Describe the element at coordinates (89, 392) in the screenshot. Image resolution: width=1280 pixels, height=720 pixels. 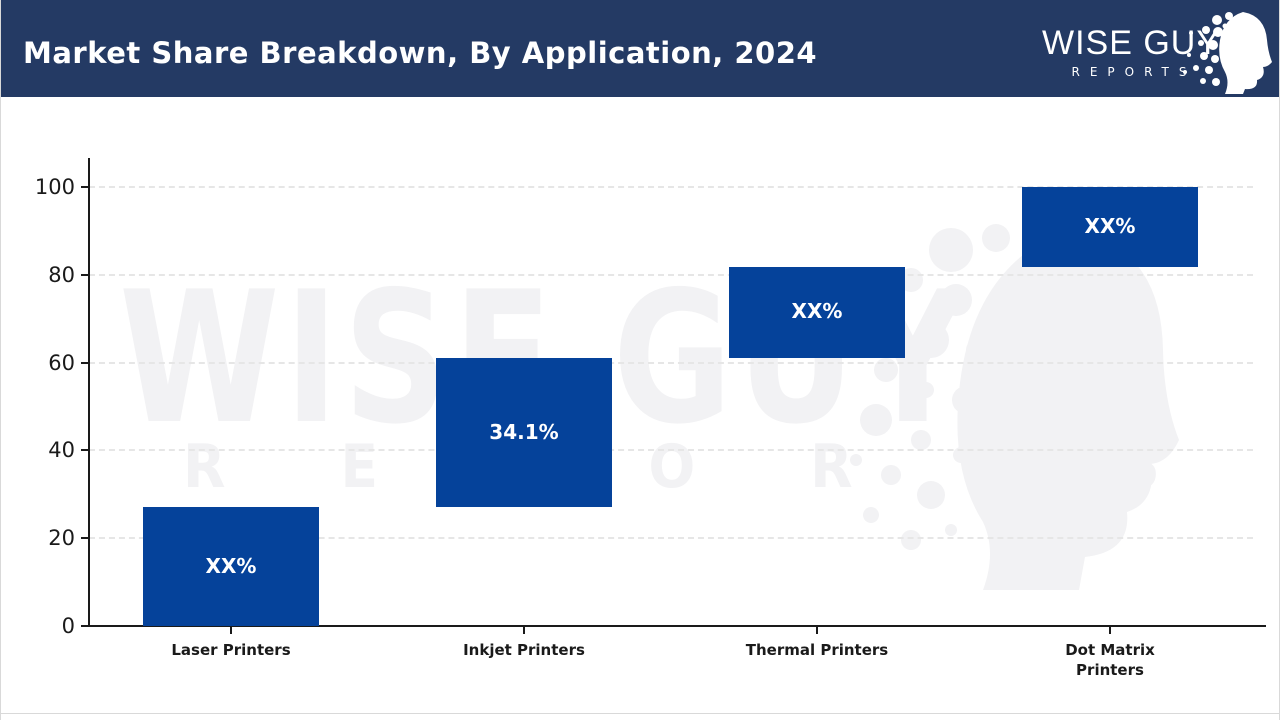
I see `y-axis-line` at that location.